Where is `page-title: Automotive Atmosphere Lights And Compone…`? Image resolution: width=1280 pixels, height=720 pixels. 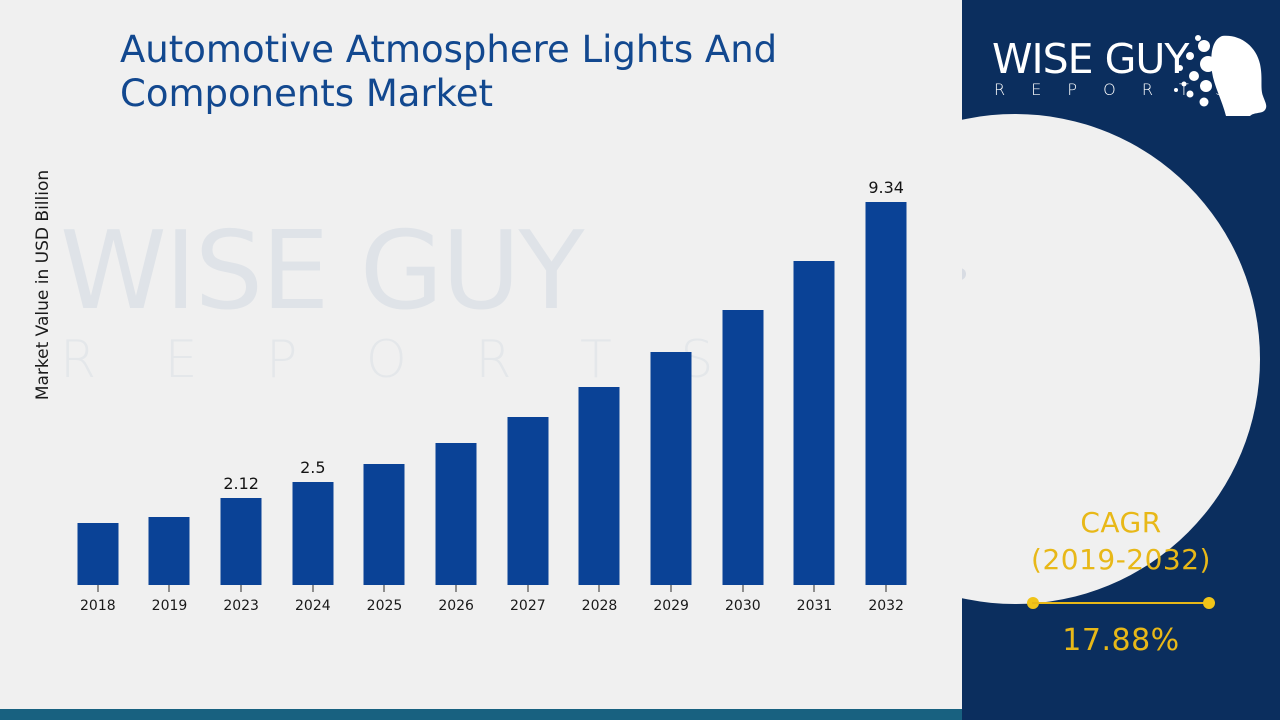 page-title: Automotive Atmosphere Lights And Compone… is located at coordinates (449, 71).